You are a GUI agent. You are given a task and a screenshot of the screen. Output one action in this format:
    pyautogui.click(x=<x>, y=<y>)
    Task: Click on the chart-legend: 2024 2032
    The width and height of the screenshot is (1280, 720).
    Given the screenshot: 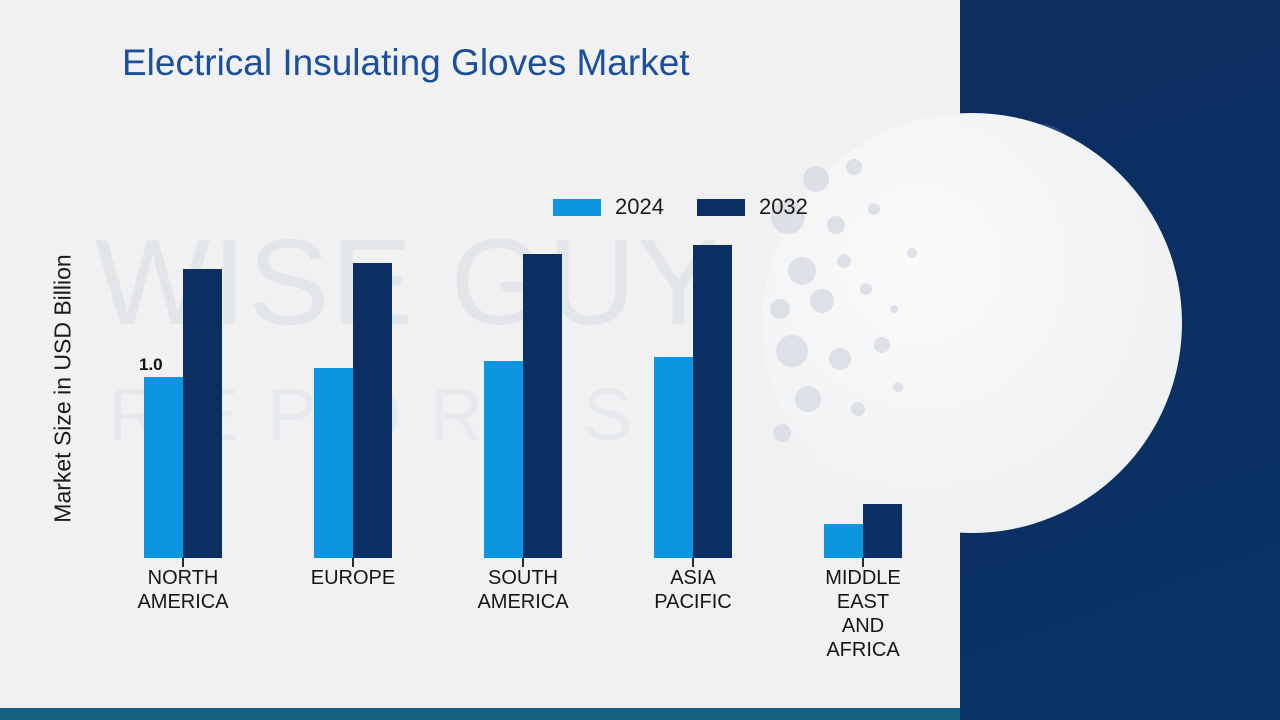 What is the action you would take?
    pyautogui.click(x=680, y=207)
    